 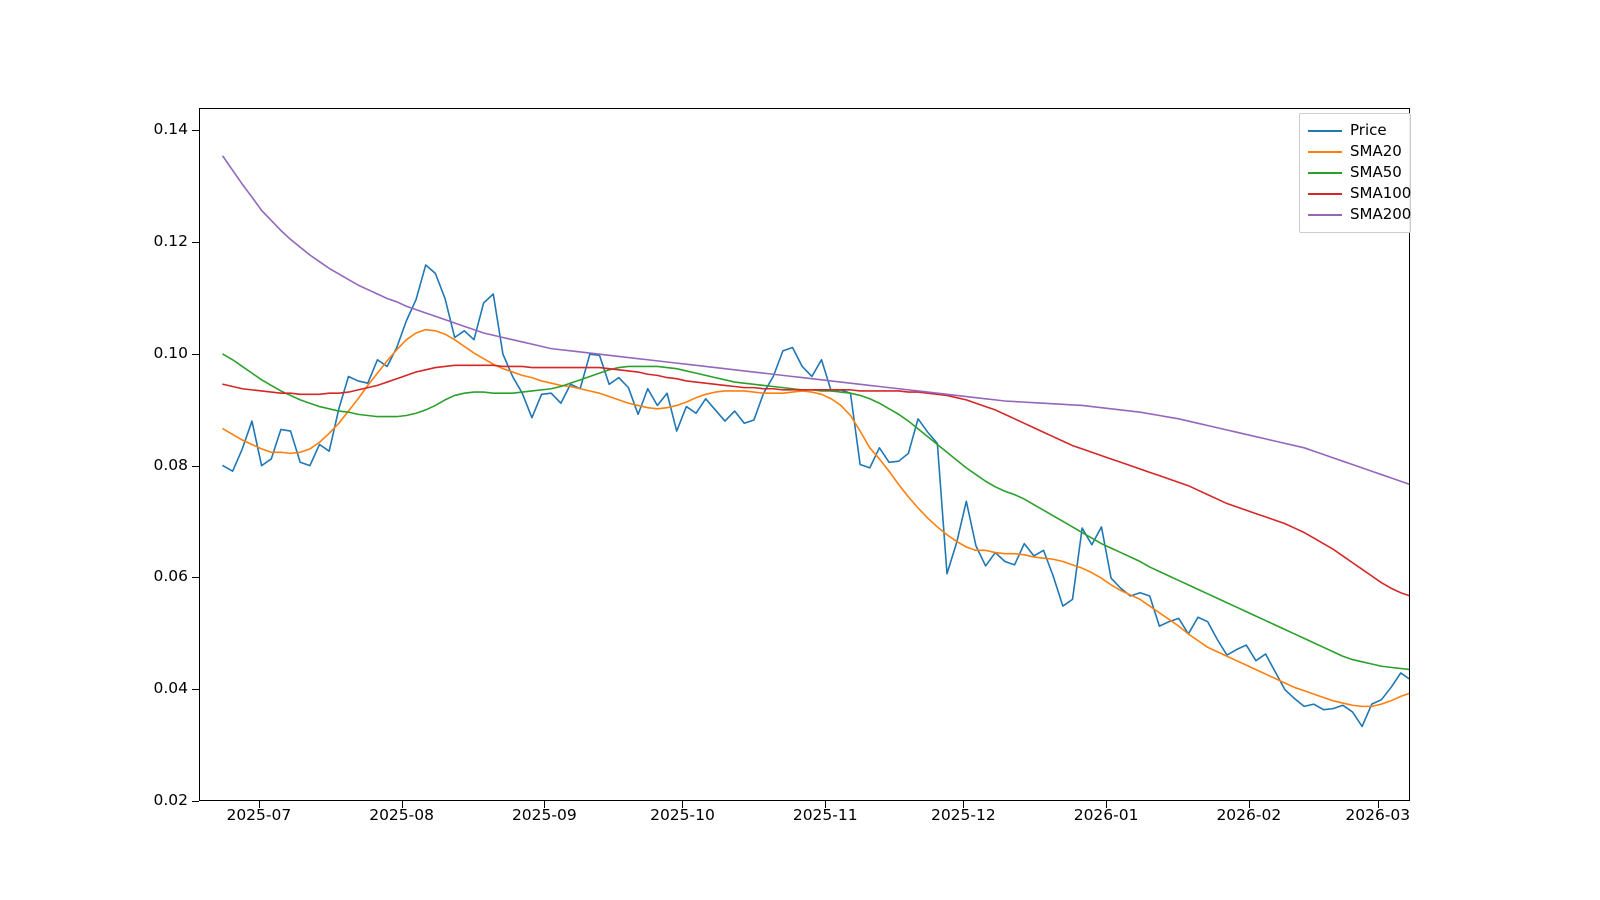 What do you see at coordinates (1325, 214) in the screenshot?
I see `legend-swatch-sma200-icon` at bounding box center [1325, 214].